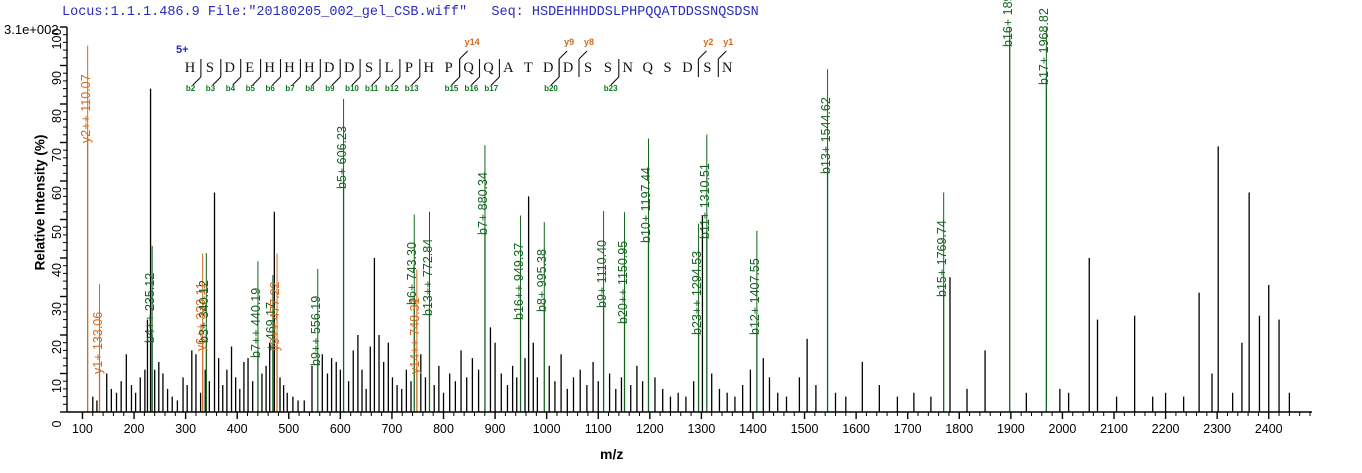 Image resolution: width=1362 pixels, height=473 pixels. I want to click on ladder-y-label: y14, so click(472, 42).